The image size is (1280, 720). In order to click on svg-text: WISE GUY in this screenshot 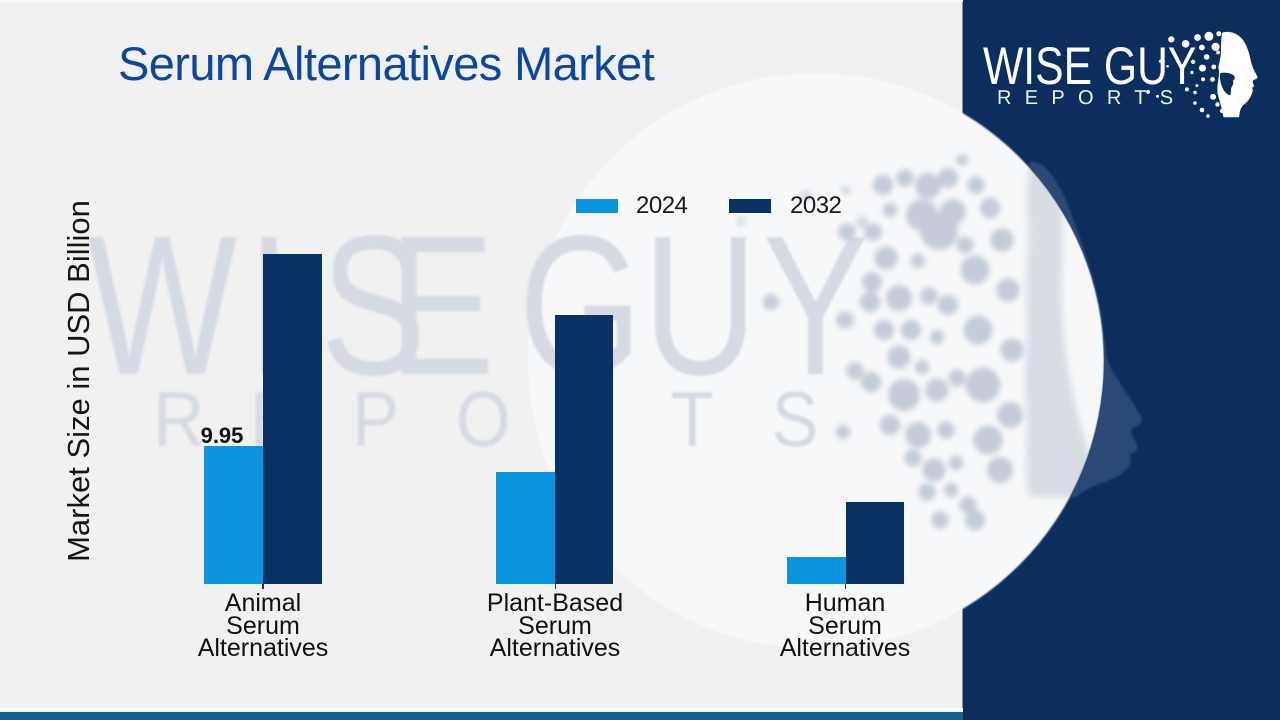, I will do `click(1089, 66)`.